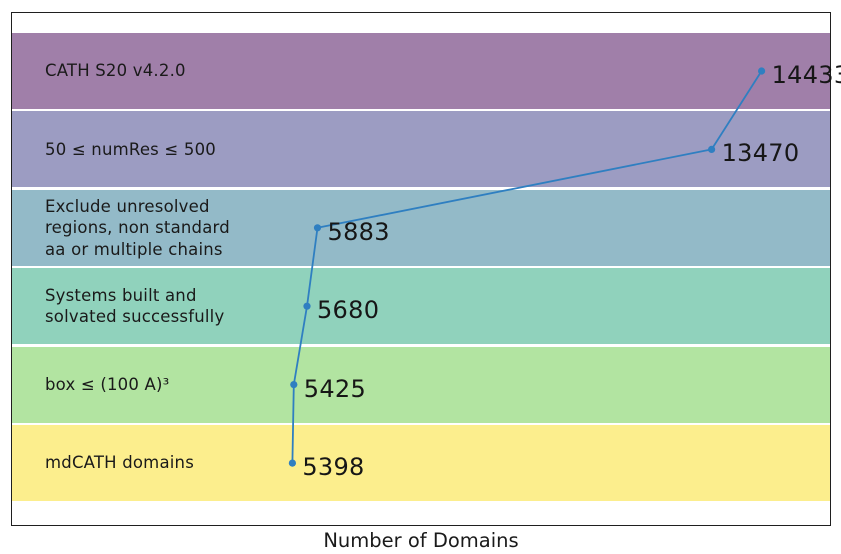 This screenshot has width=841, height=554. Describe the element at coordinates (421, 540) in the screenshot. I see `x-axis-label: Number of Domains` at that location.